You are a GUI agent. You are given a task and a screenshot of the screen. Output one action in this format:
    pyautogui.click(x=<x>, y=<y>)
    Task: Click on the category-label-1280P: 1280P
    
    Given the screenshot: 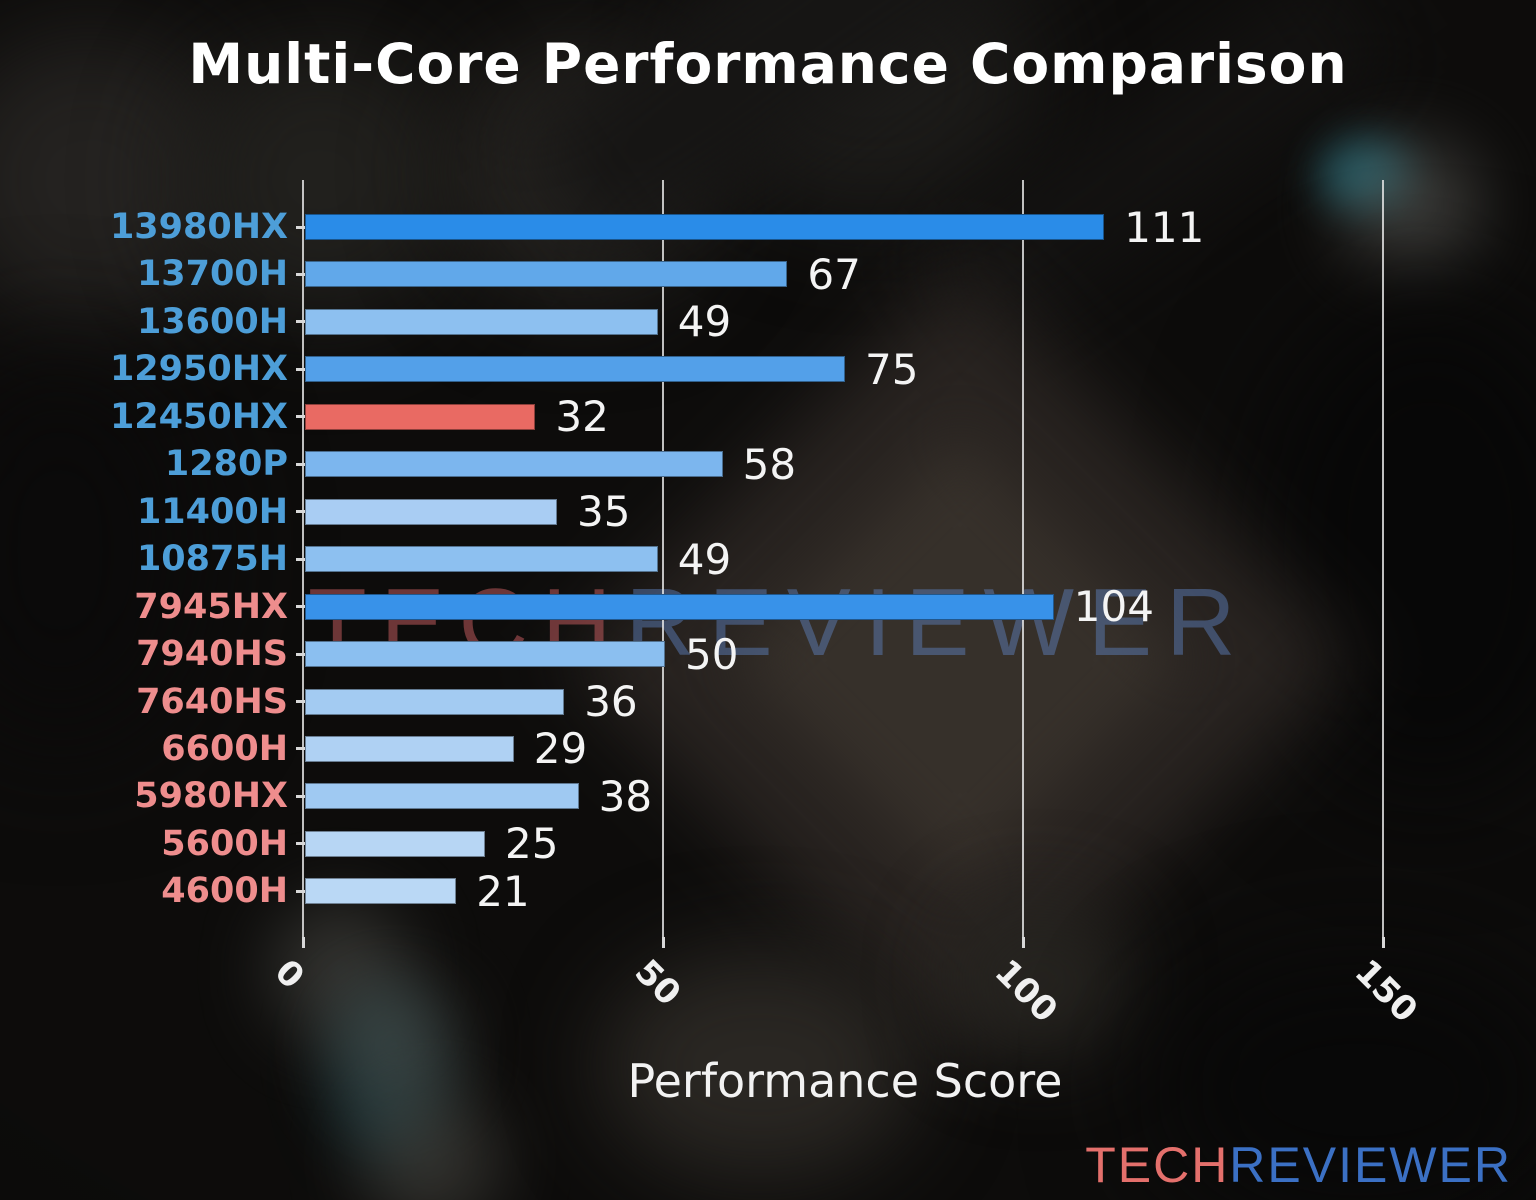 What is the action you would take?
    pyautogui.click(x=226, y=464)
    